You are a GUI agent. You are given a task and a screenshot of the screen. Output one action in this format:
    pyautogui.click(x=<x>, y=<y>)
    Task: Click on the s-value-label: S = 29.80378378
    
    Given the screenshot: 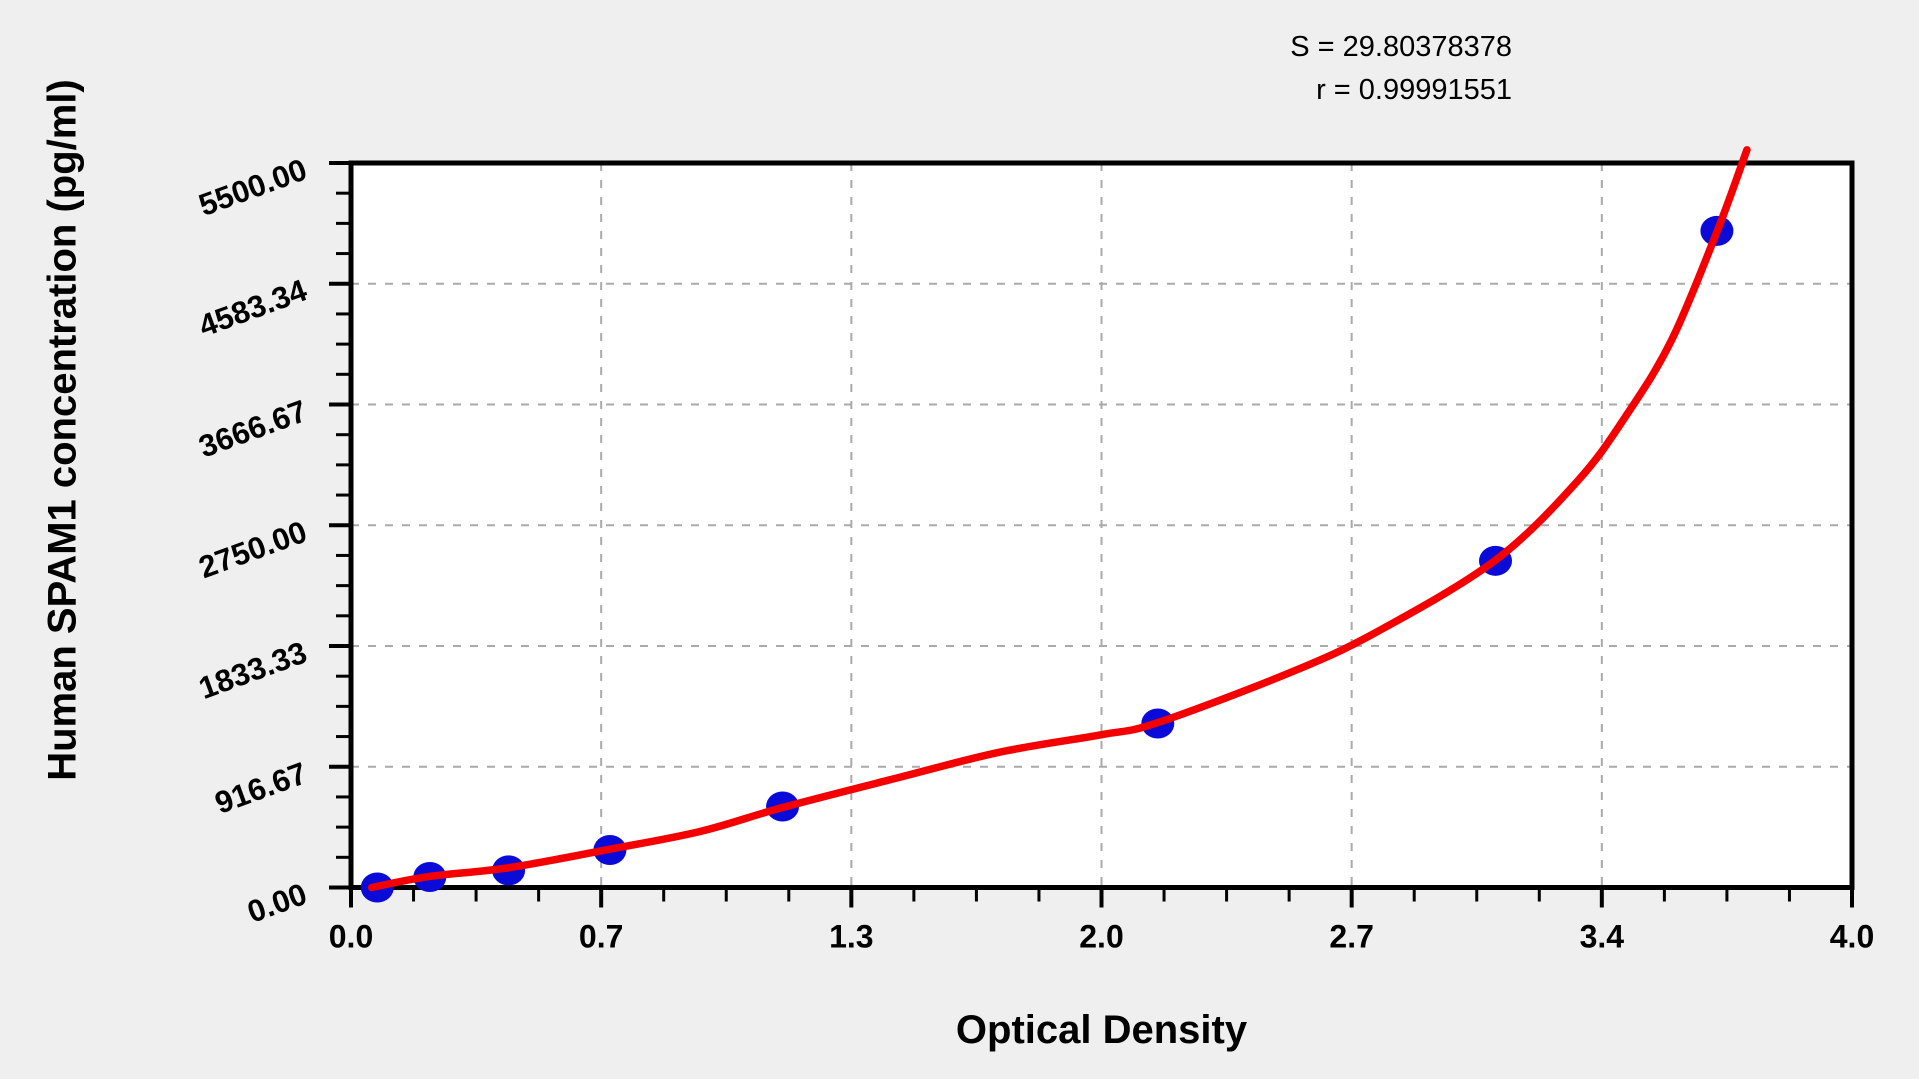 What is the action you would take?
    pyautogui.click(x=1401, y=47)
    